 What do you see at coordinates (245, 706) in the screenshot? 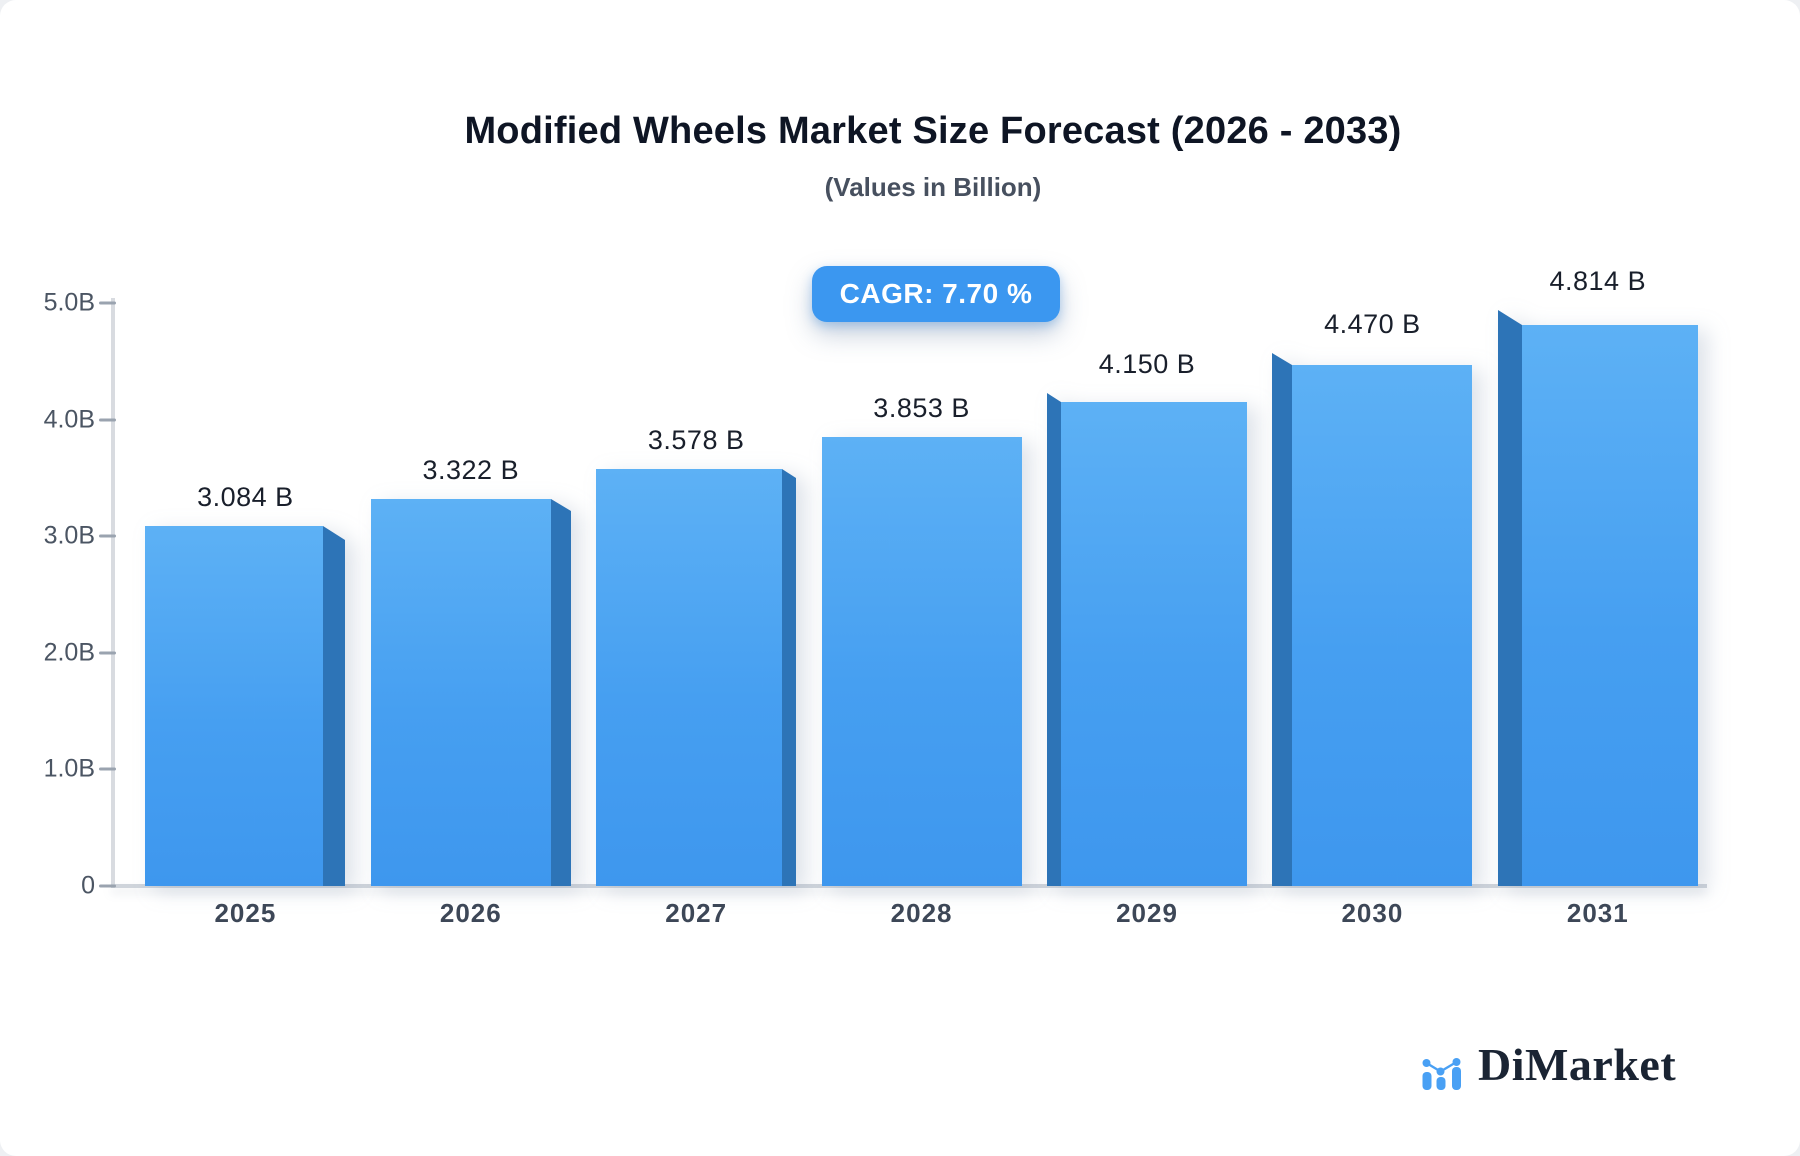
I see `bar-2025` at bounding box center [245, 706].